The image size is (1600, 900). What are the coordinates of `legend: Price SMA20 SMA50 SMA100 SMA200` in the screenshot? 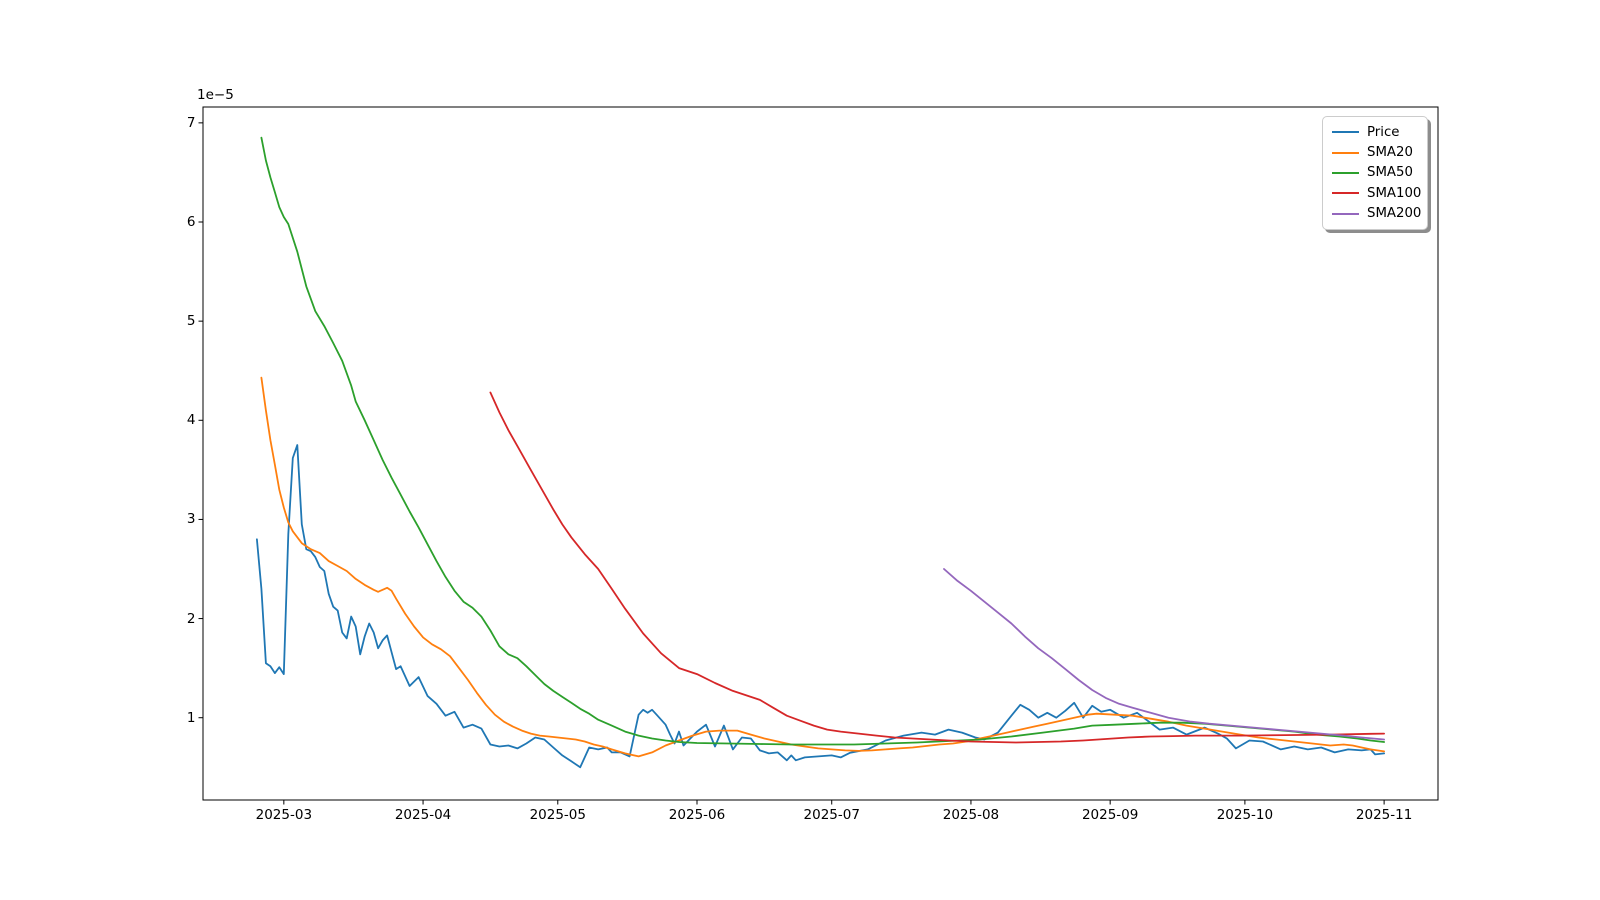 It's located at (1375, 173).